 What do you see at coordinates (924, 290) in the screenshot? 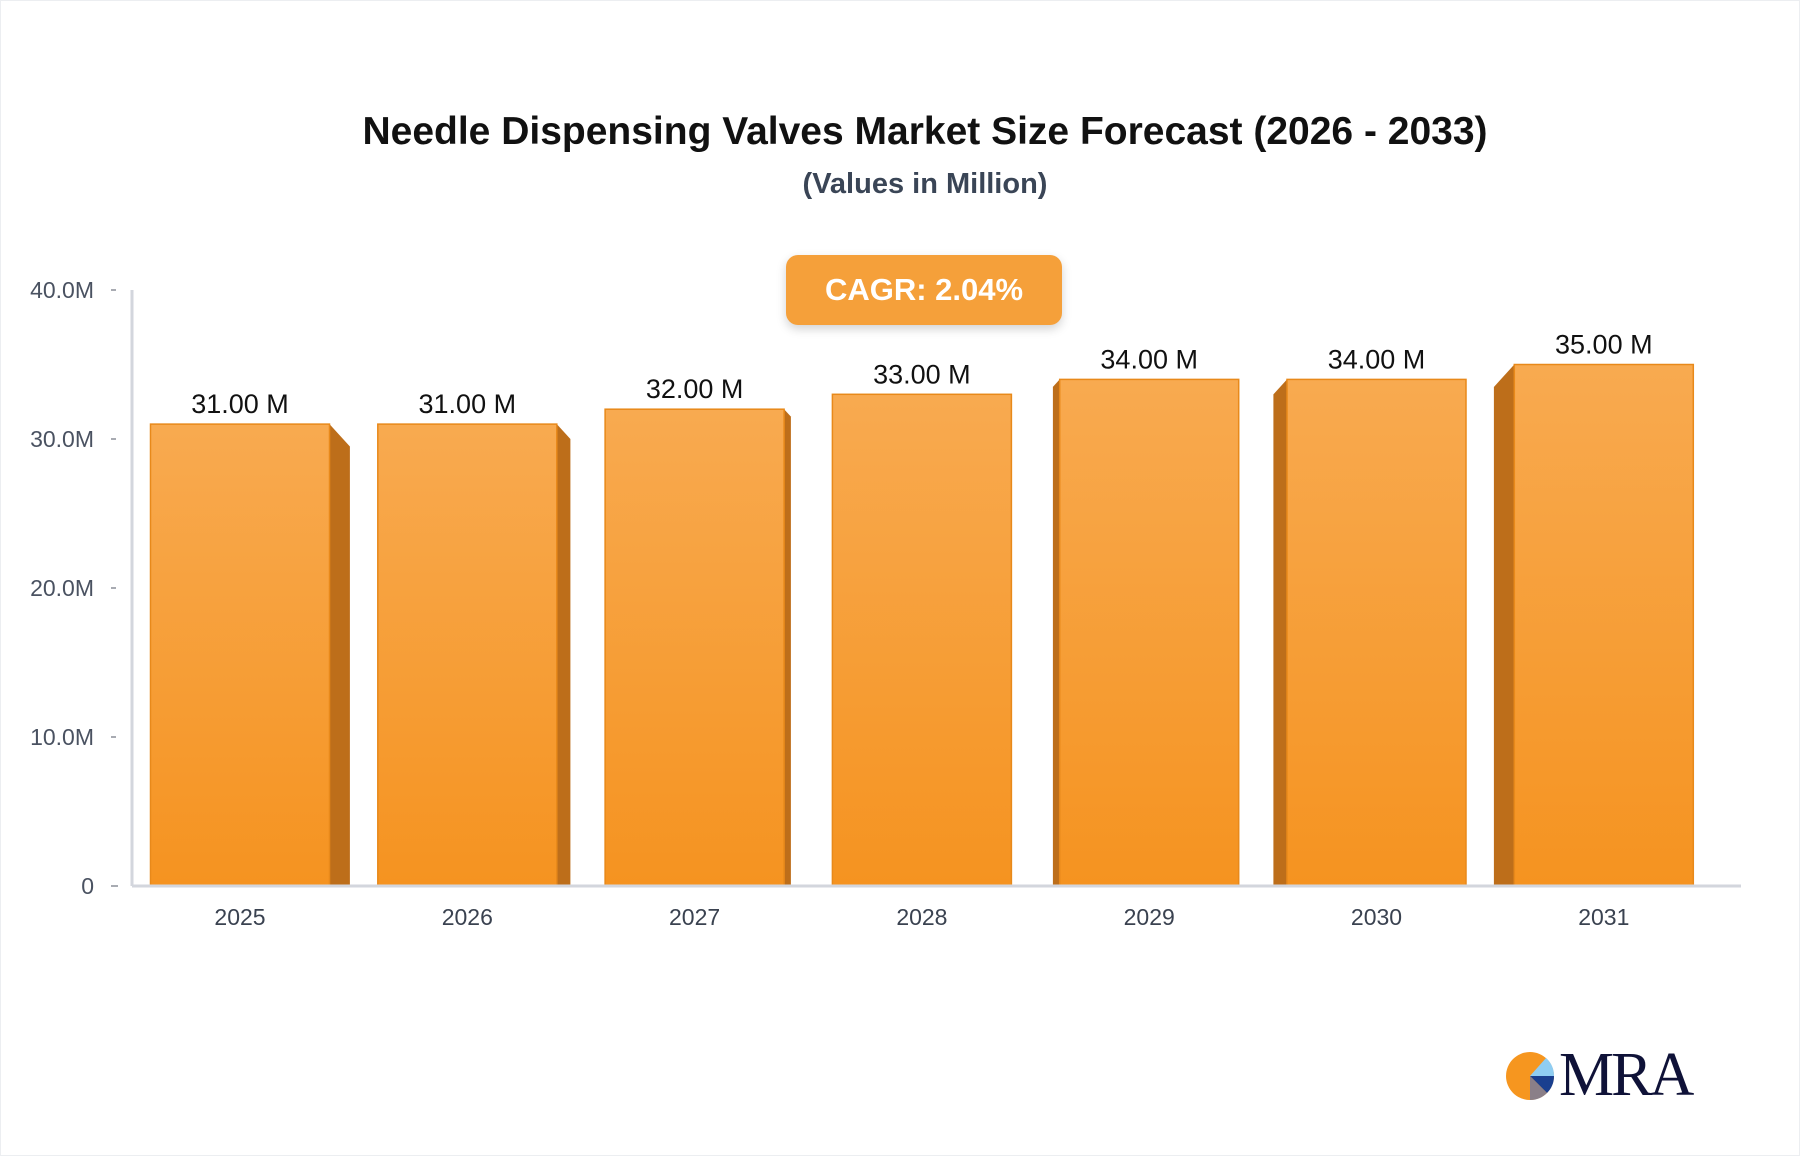
I see `cagr-badge: CAGR: 2.04%` at bounding box center [924, 290].